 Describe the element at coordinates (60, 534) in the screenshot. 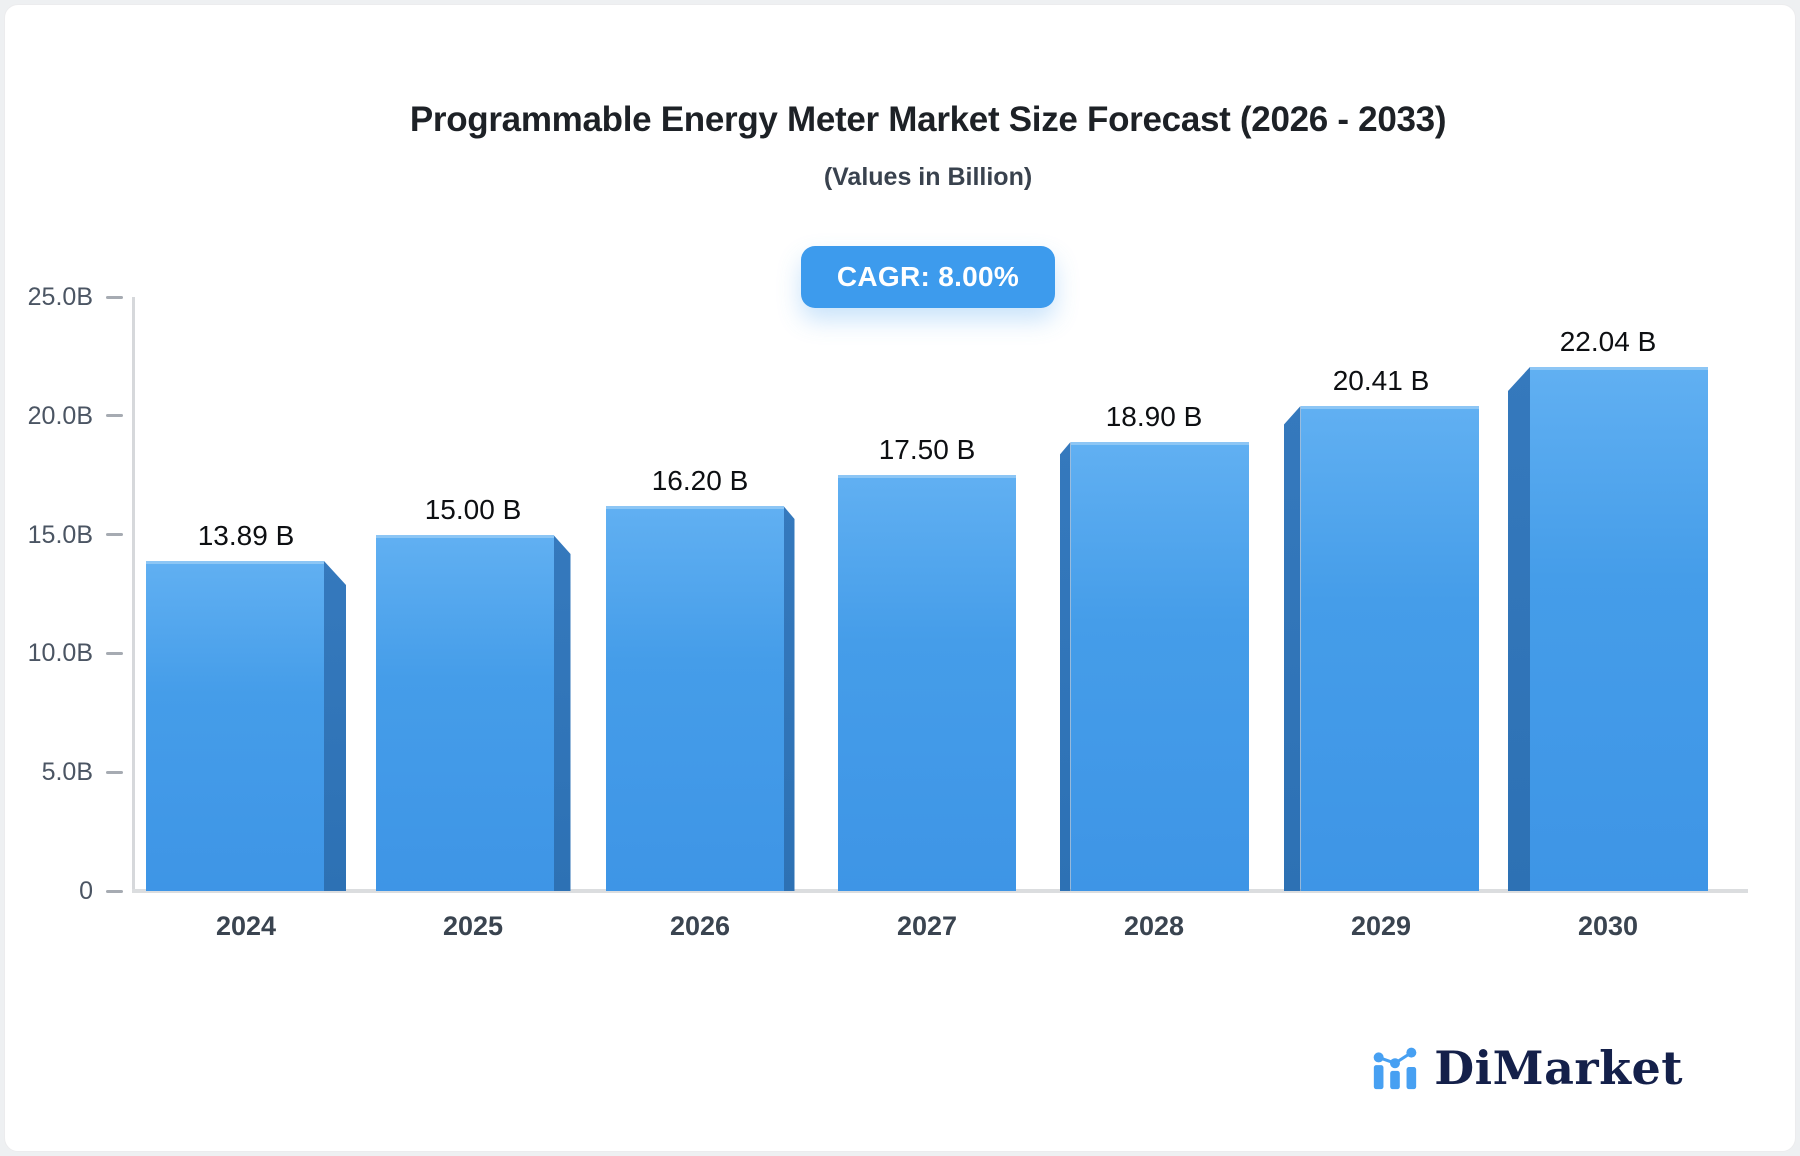

I see `y-axis-label: 15.0B` at that location.